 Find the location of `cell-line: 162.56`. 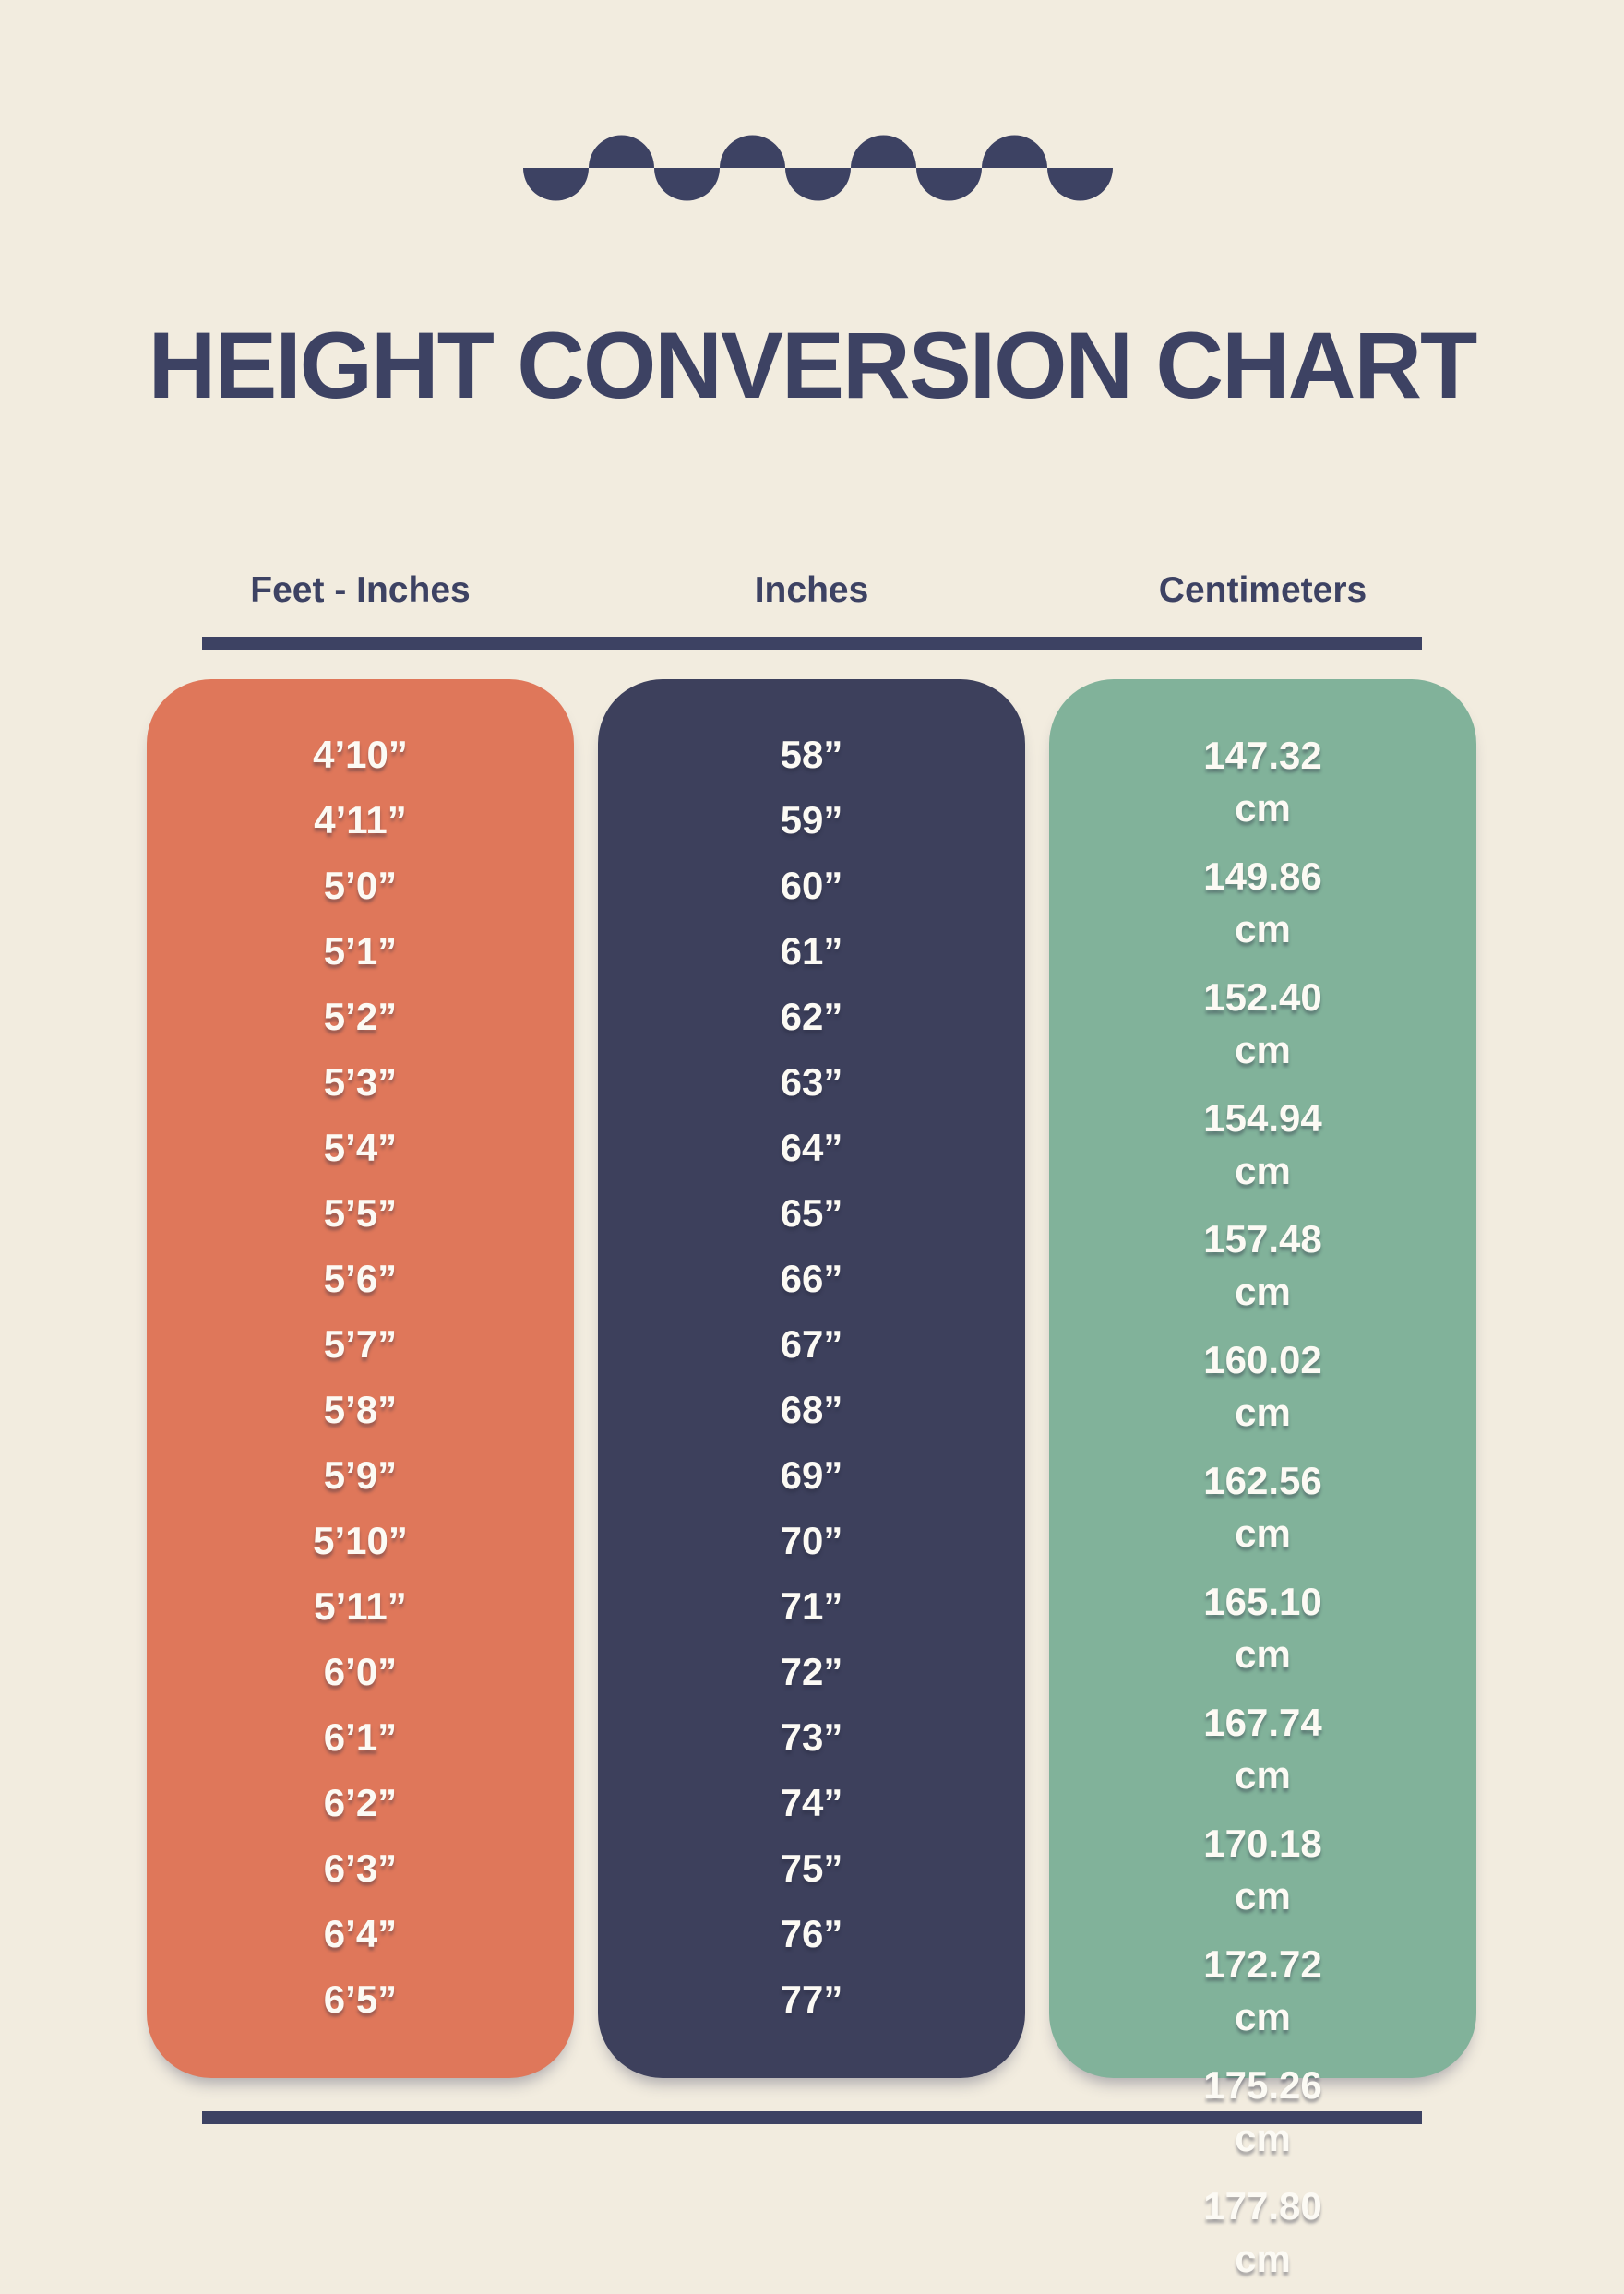

cell-line: 162.56 is located at coordinates (1262, 1480).